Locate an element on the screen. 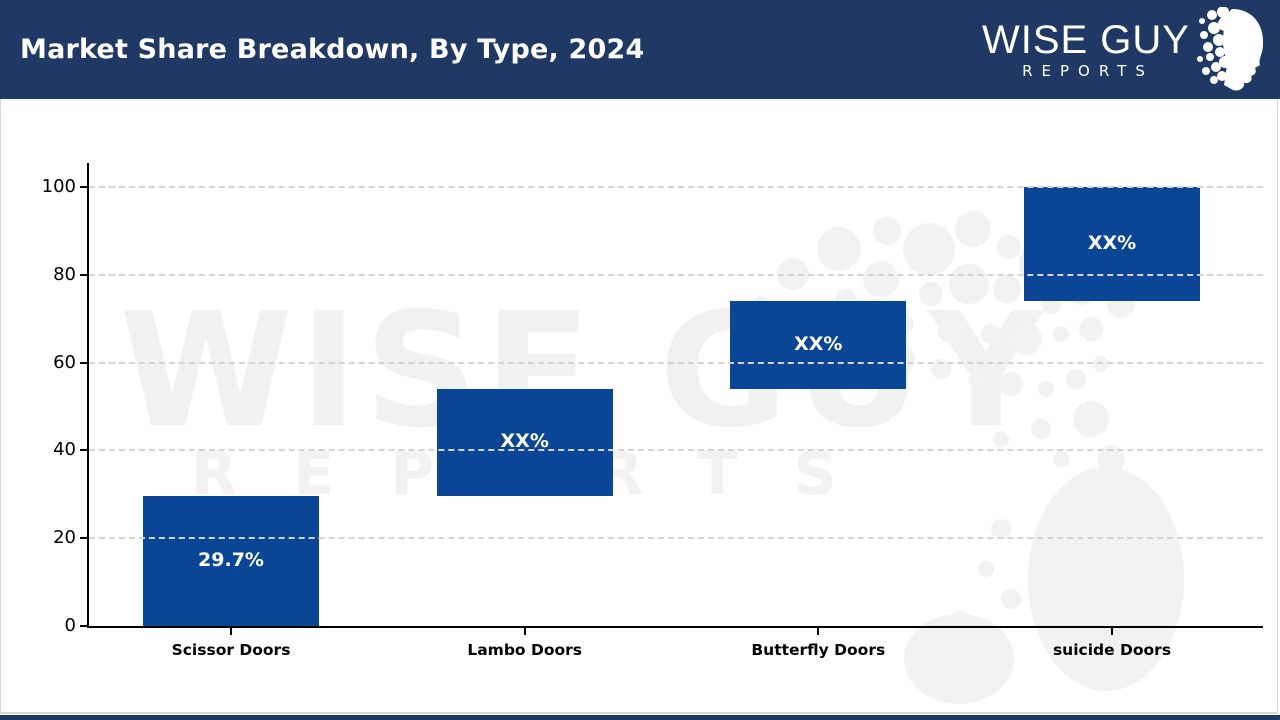  y-tick-label-40: 40 is located at coordinates (64, 450).